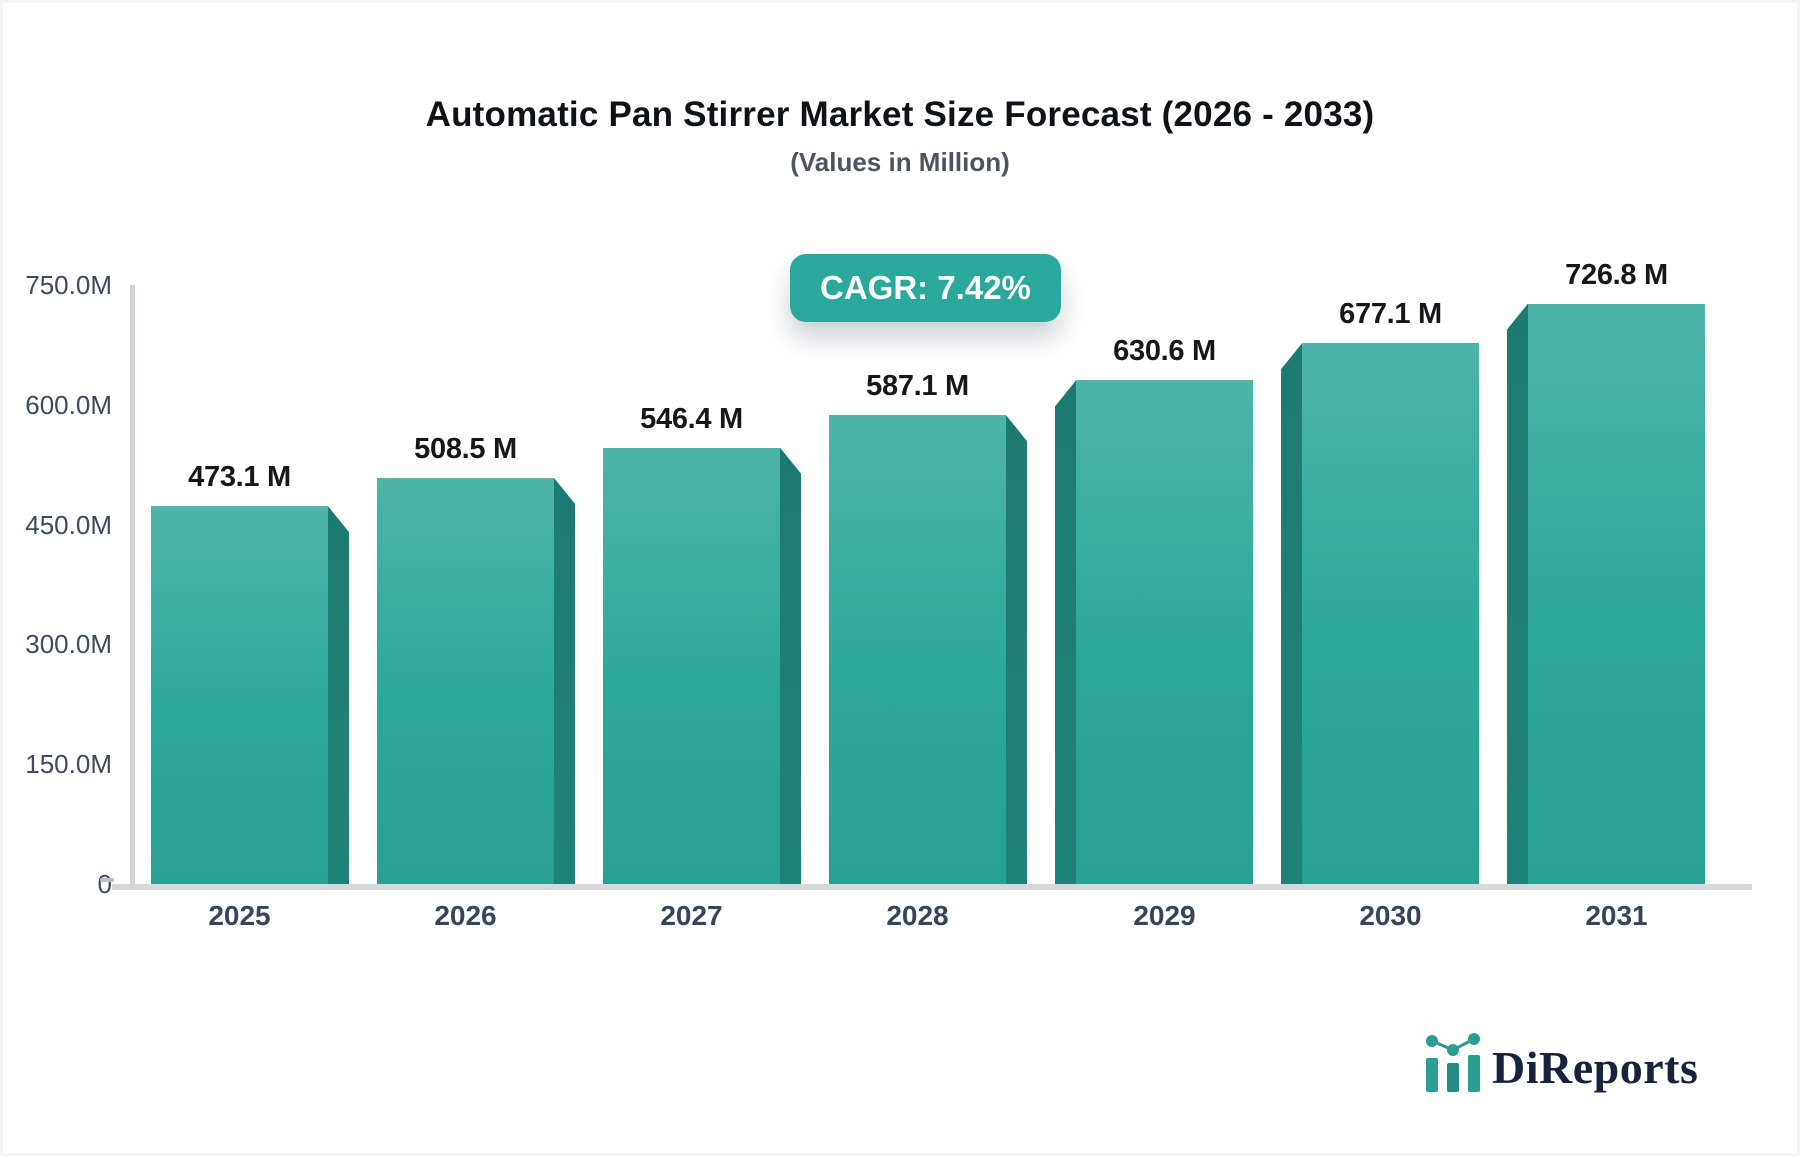 The height and width of the screenshot is (1156, 1800). What do you see at coordinates (465, 448) in the screenshot?
I see `bar-value-label: 508.5 M` at bounding box center [465, 448].